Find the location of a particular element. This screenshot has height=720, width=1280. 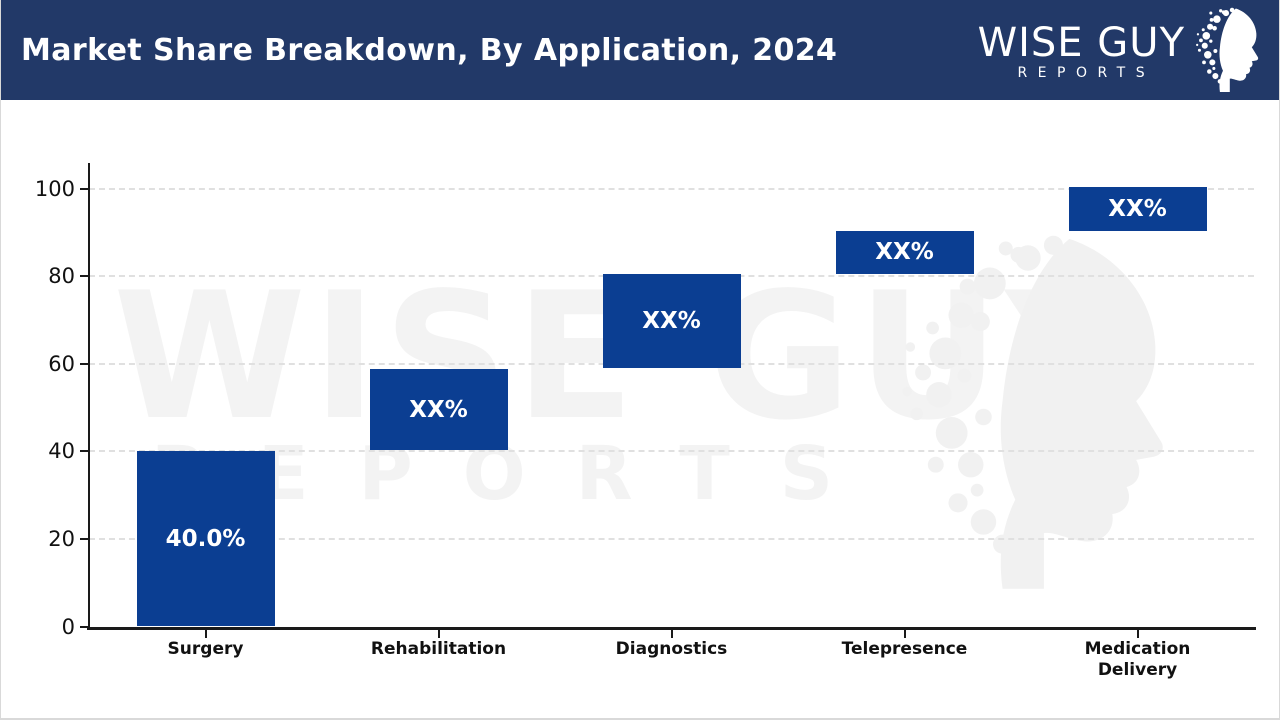

category-label: Surgery is located at coordinates (205, 649).